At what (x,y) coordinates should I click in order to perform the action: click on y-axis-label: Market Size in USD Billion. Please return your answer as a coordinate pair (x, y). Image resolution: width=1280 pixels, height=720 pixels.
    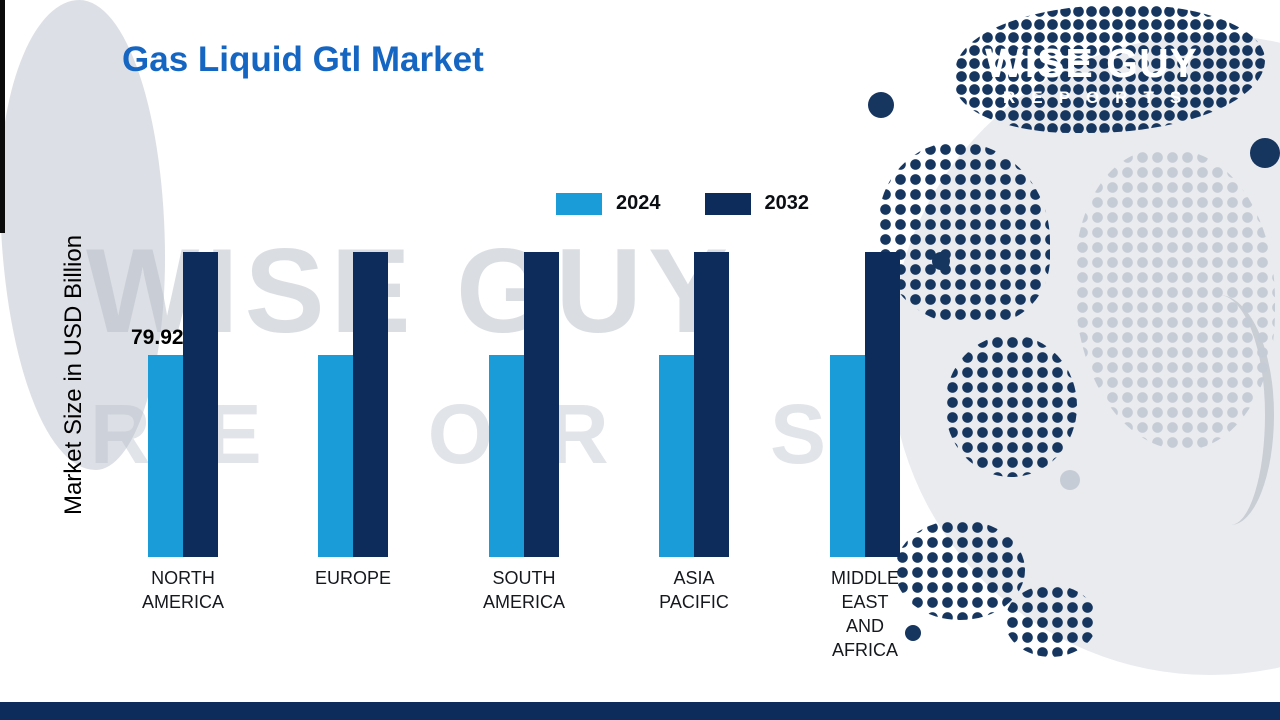
    Looking at the image, I should click on (73, 375).